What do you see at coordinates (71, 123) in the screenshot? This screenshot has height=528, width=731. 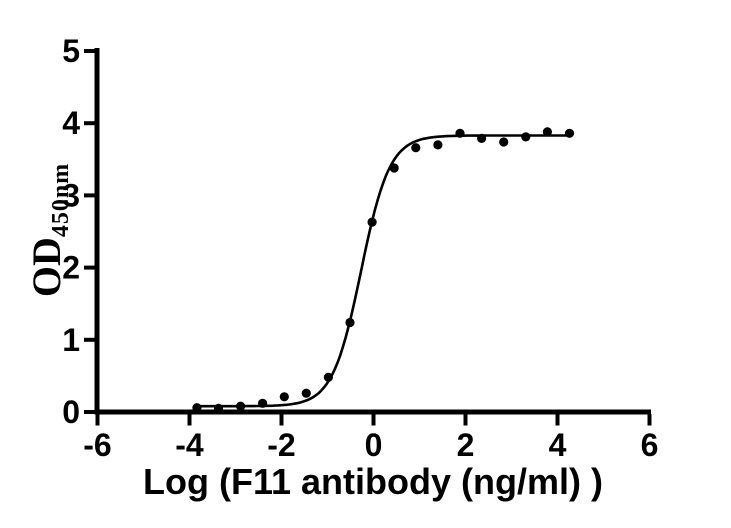 I see `y-tick-label: 4` at bounding box center [71, 123].